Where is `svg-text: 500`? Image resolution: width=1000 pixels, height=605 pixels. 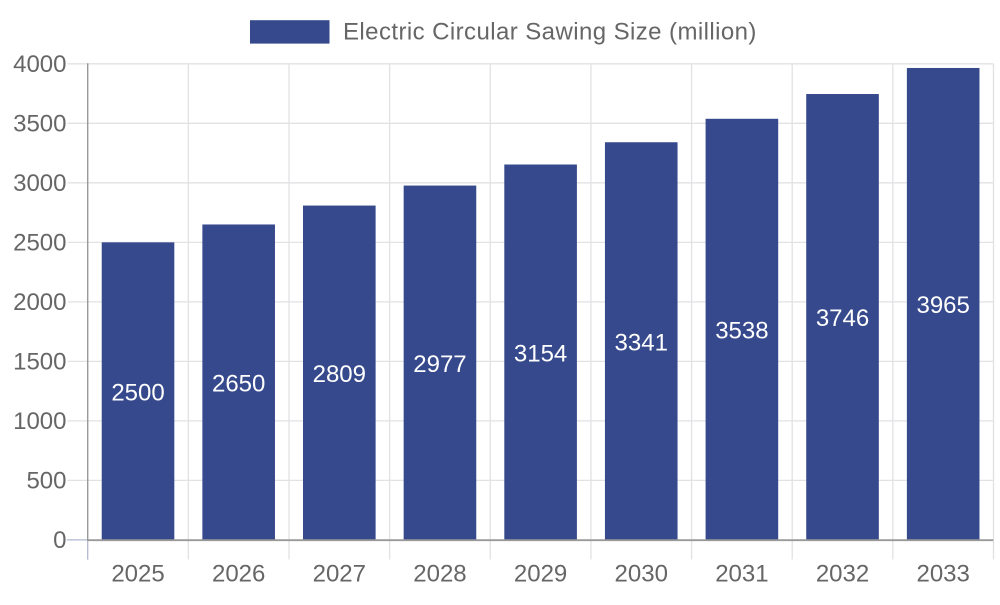 svg-text: 500 is located at coordinates (46, 481).